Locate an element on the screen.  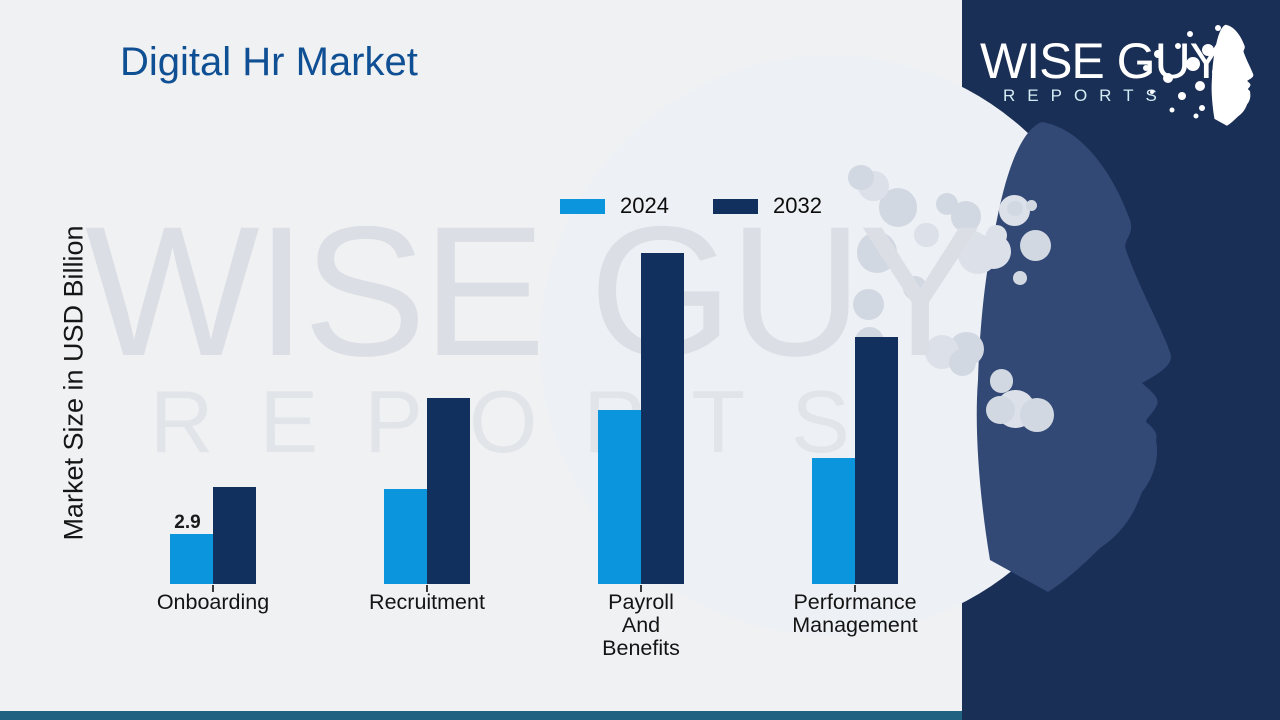
legend-label-2032: 2032 is located at coordinates (797, 205).